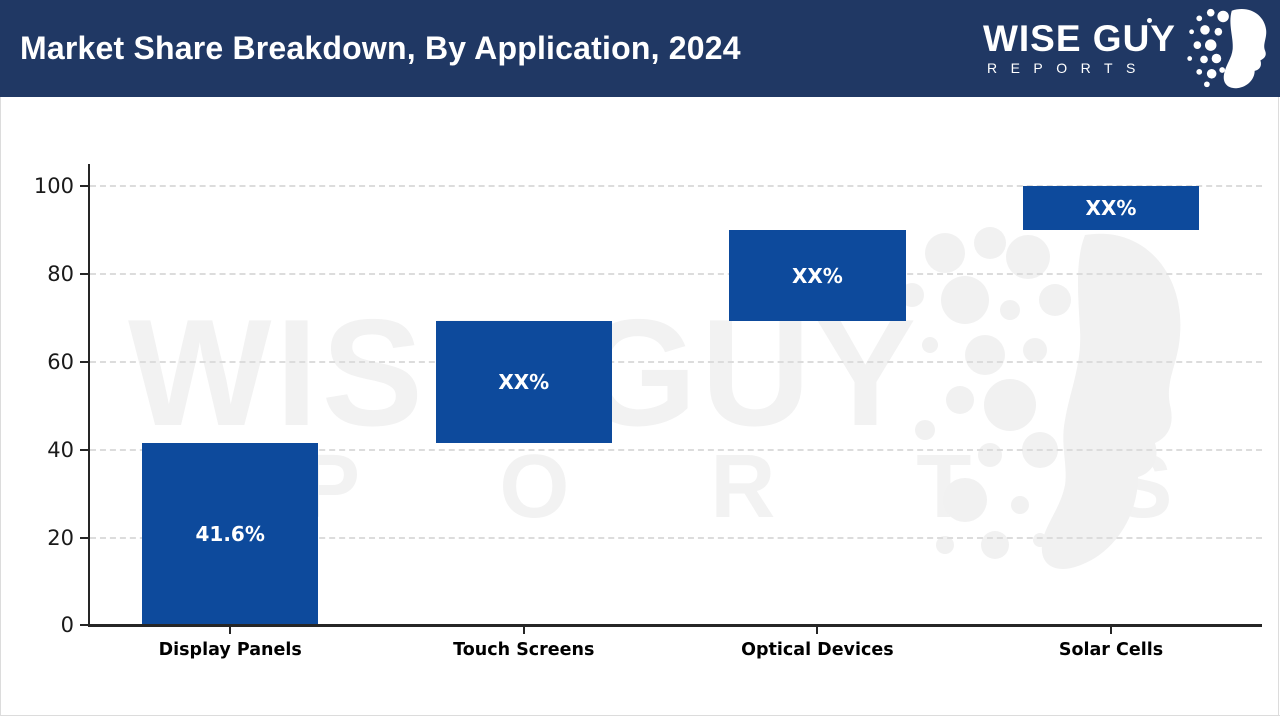 Image resolution: width=1280 pixels, height=720 pixels. Describe the element at coordinates (524, 650) in the screenshot. I see `x-axis-category-label: Touch Screens` at that location.